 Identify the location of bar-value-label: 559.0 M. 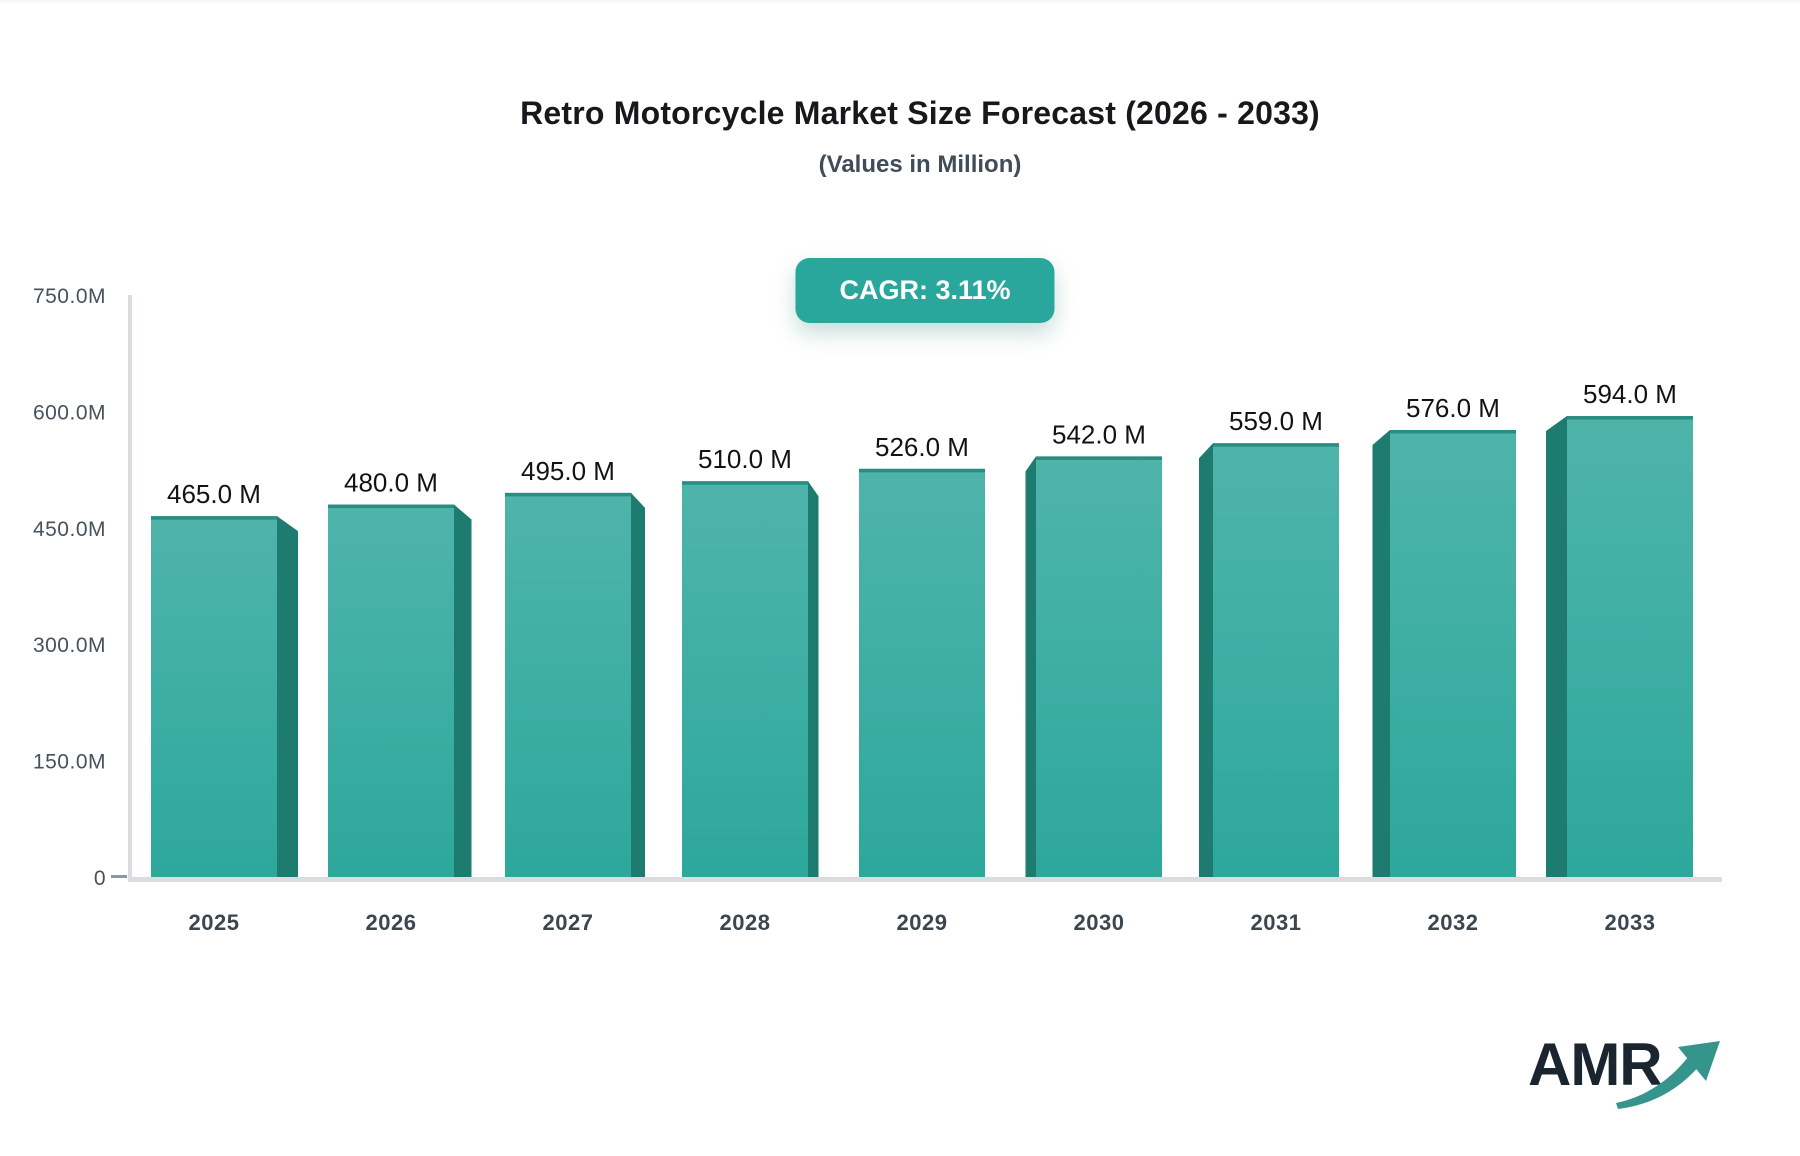
(1276, 421).